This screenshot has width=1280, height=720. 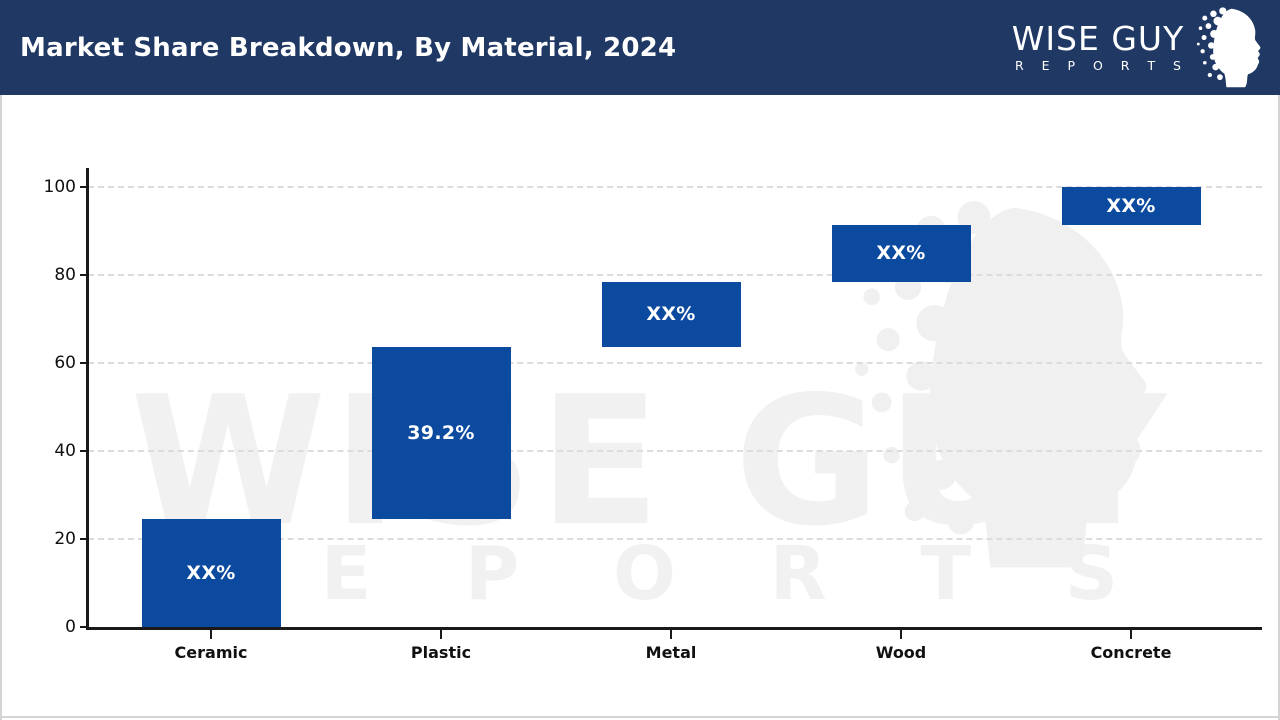 What do you see at coordinates (671, 652) in the screenshot?
I see `x-category-label-metal: Metal` at bounding box center [671, 652].